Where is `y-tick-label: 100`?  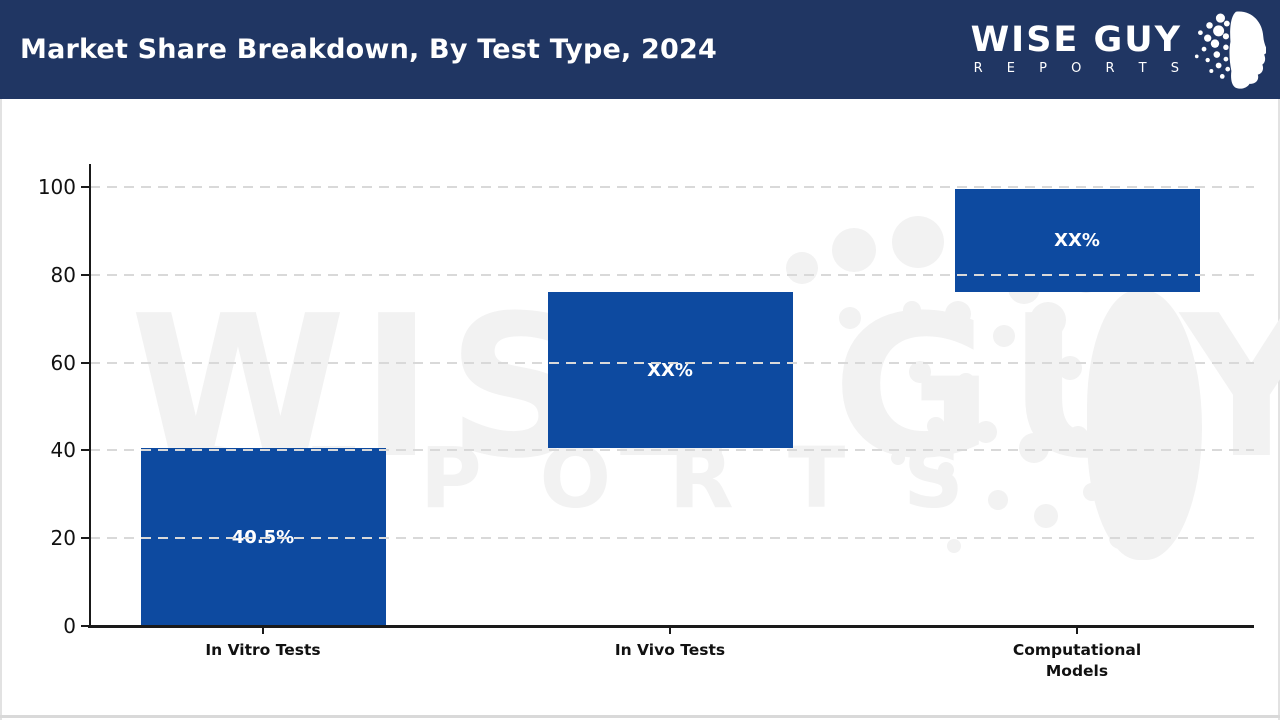
y-tick-label: 100 is located at coordinates (56, 187).